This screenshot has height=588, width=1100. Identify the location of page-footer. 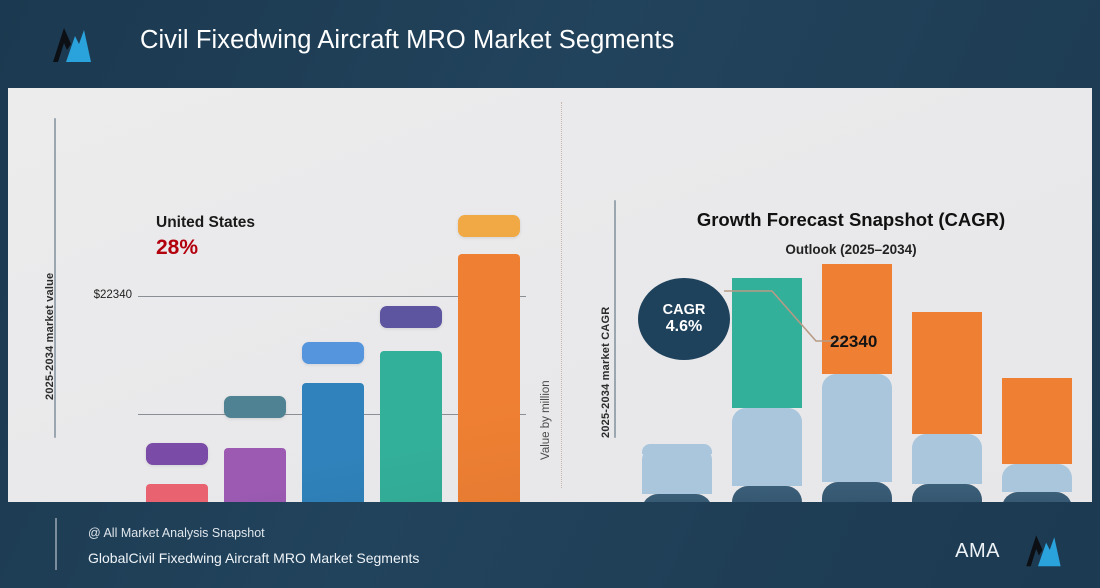
(550, 545).